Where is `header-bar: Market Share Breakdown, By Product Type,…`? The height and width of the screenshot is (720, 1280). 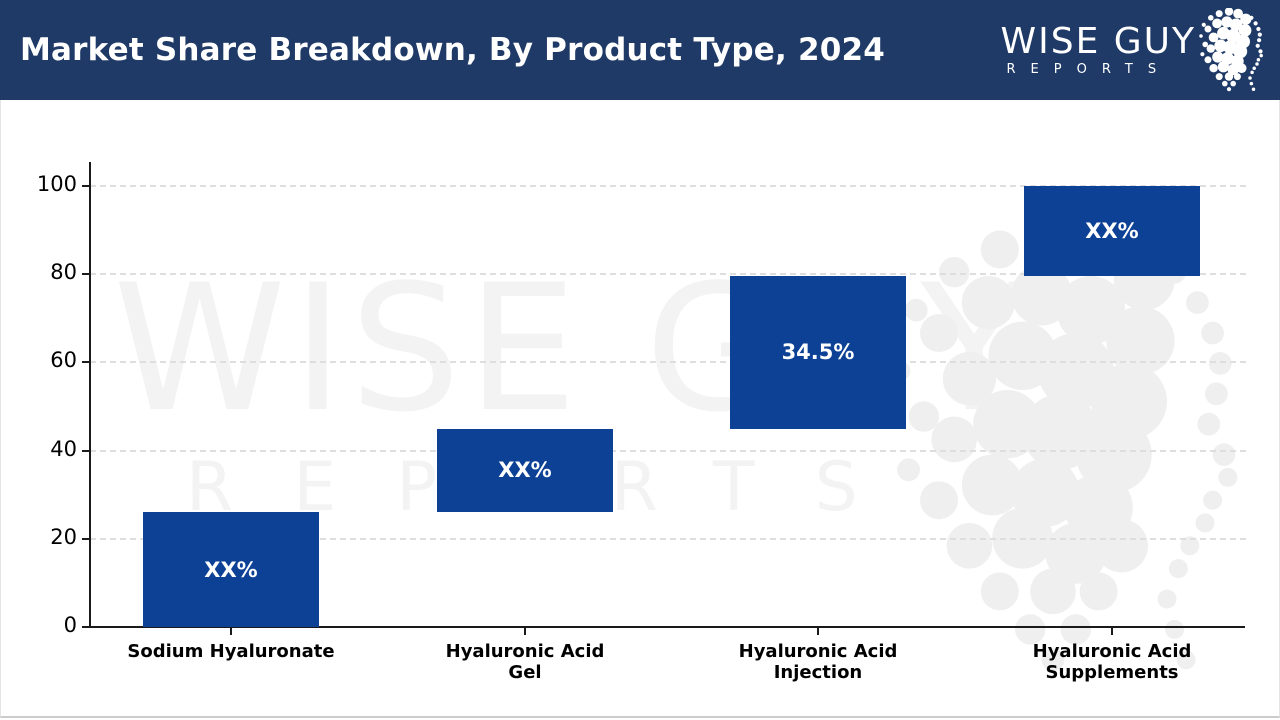 header-bar: Market Share Breakdown, By Product Type,… is located at coordinates (640, 50).